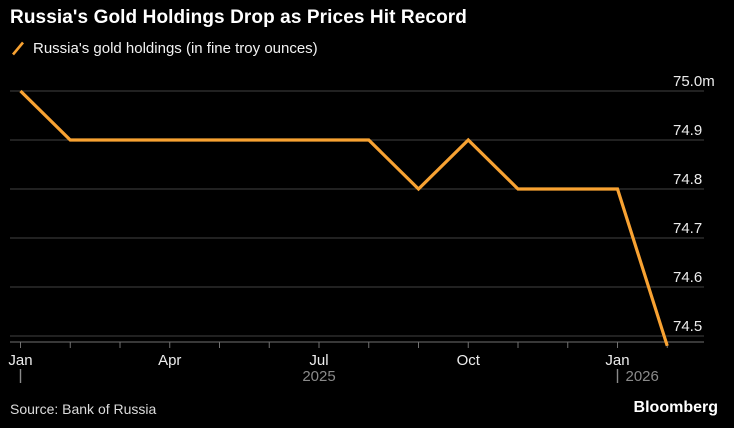  What do you see at coordinates (469, 360) in the screenshot?
I see `axis-tick-label: Oct` at bounding box center [469, 360].